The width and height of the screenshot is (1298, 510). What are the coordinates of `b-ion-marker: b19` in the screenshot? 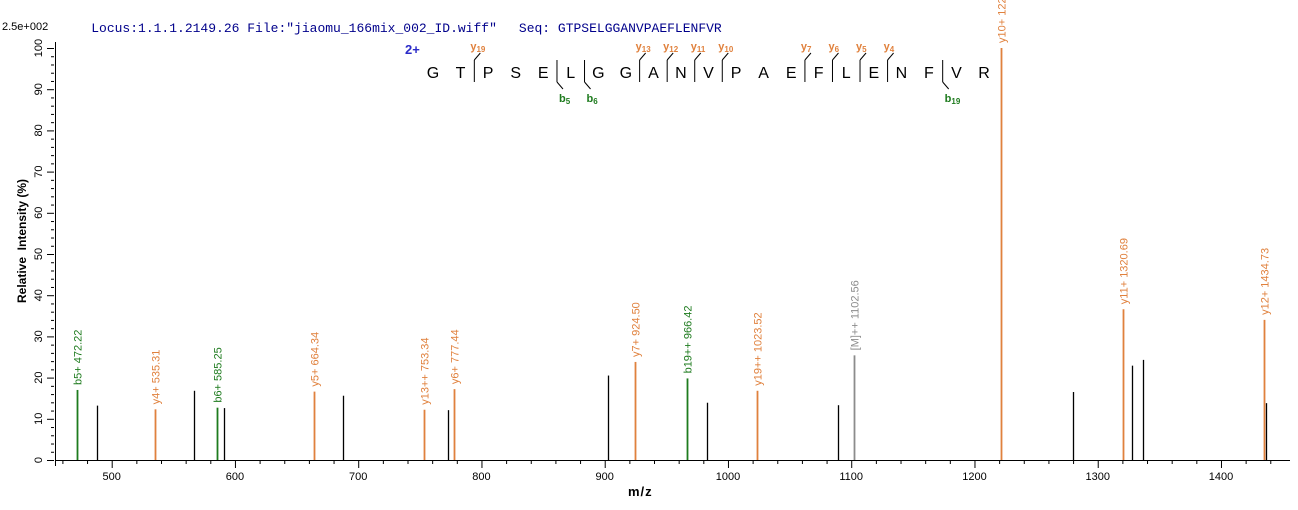 It's located at (951, 83).